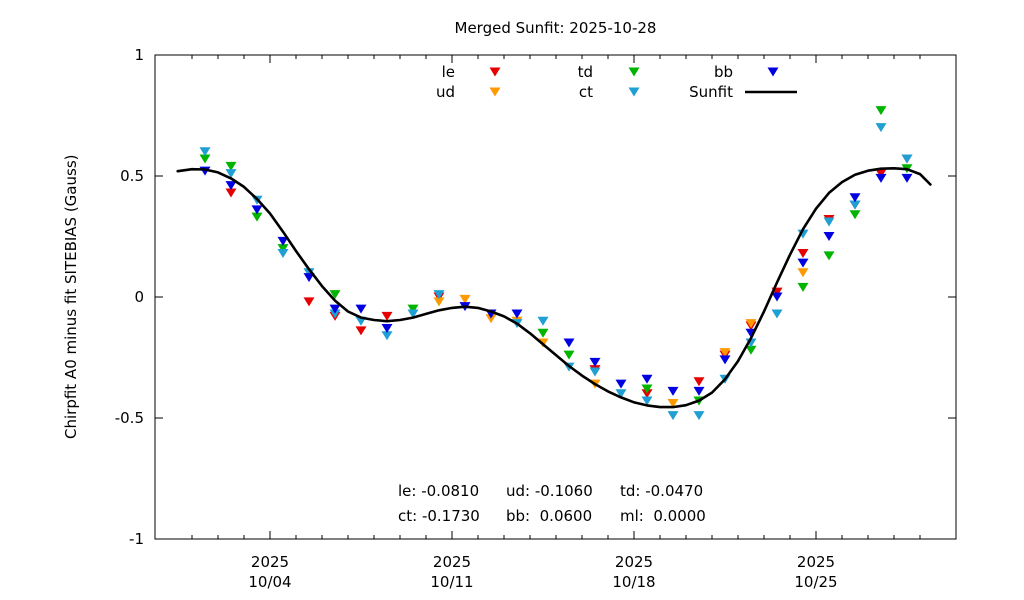 The width and height of the screenshot is (1024, 600). I want to click on fit-stat-ct: ct: -0.1730, so click(439, 516).